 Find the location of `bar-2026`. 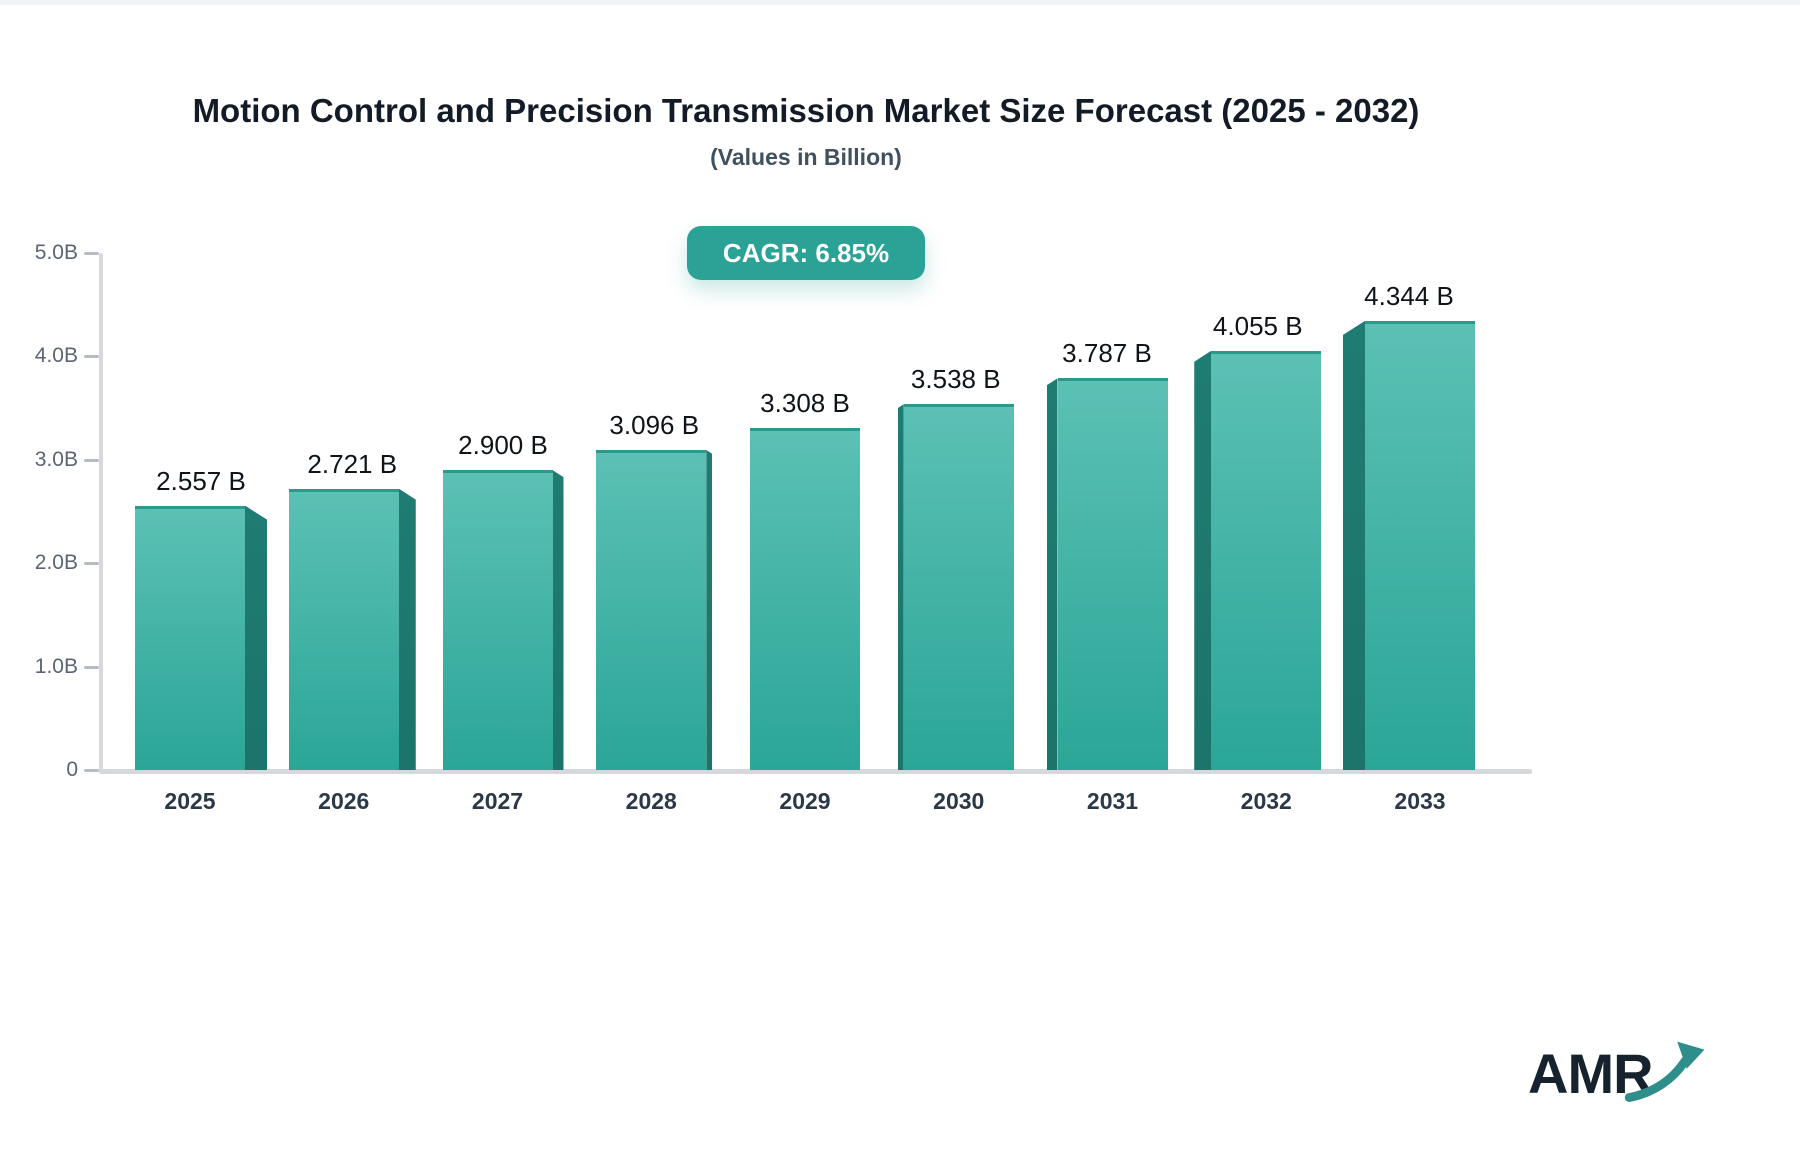

bar-2026 is located at coordinates (343, 629).